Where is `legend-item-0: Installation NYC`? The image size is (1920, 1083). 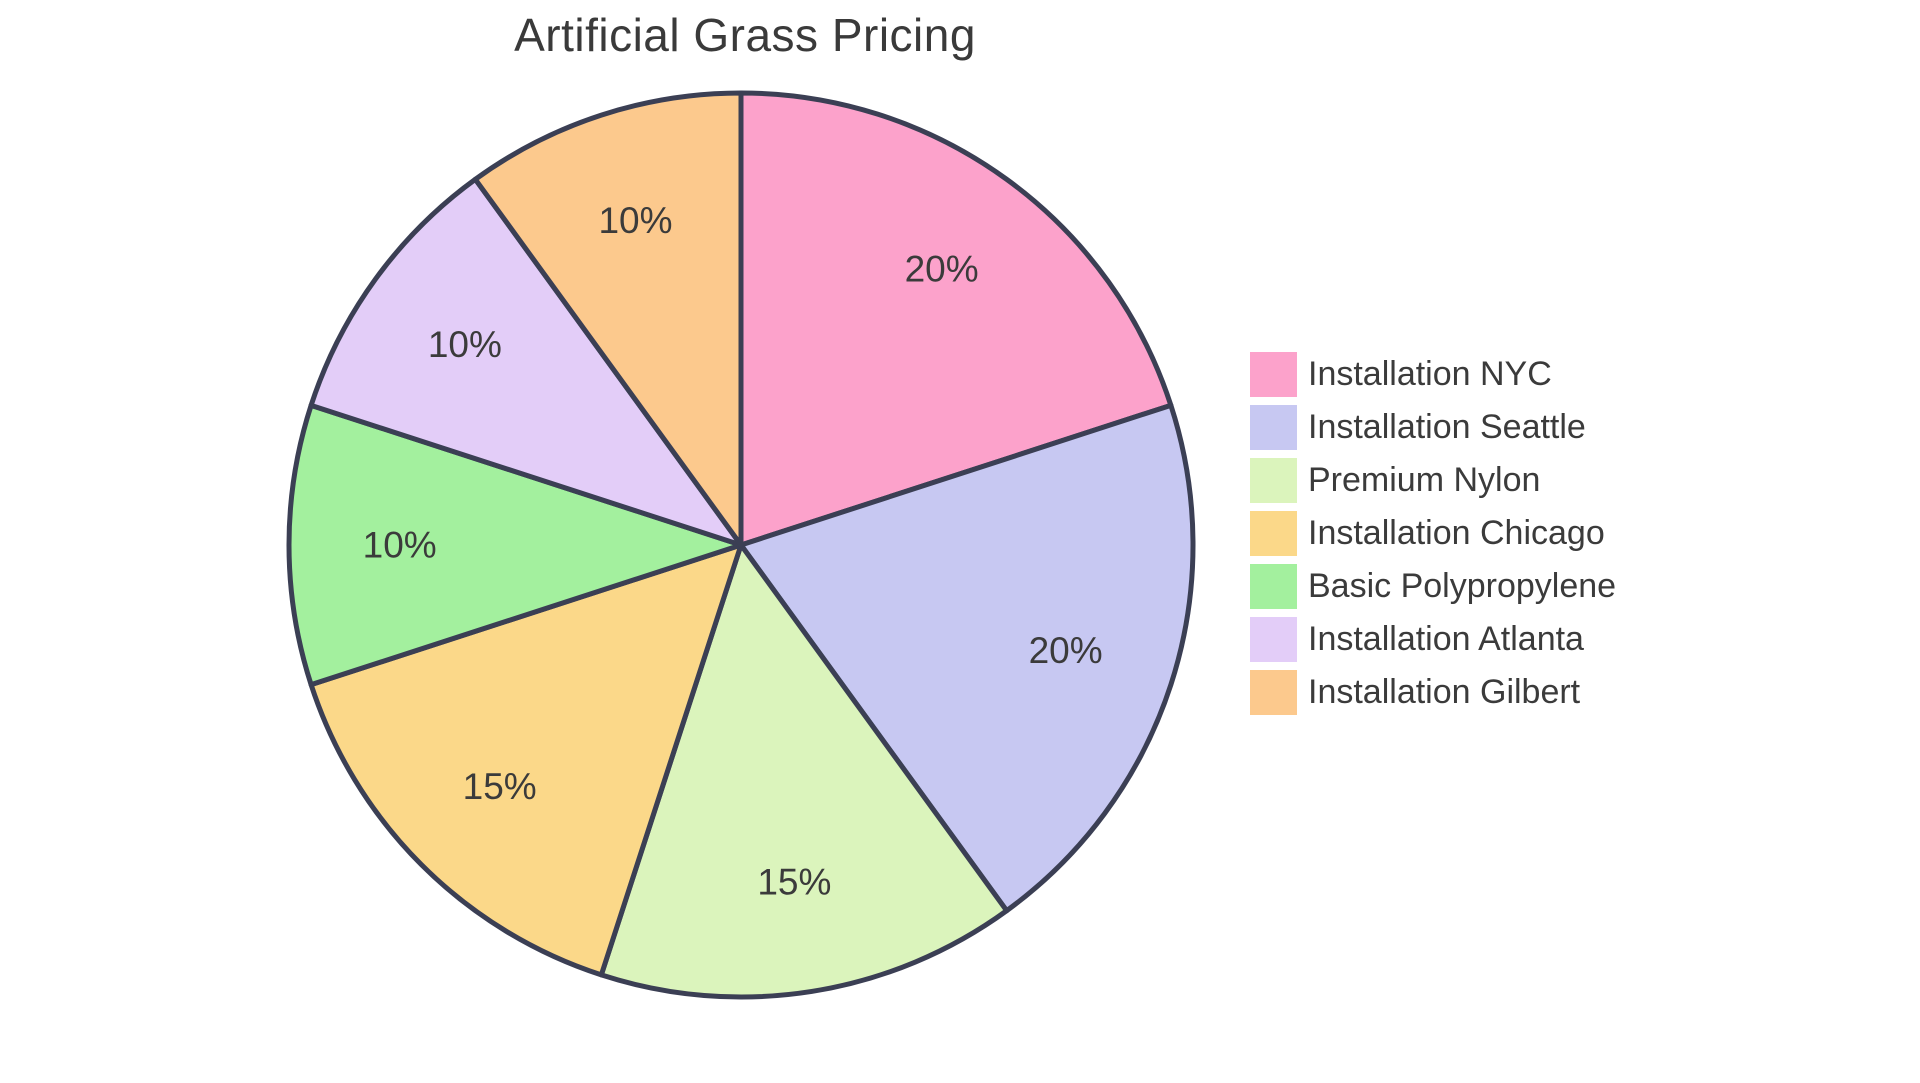
legend-item-0: Installation NYC is located at coordinates (1433, 374).